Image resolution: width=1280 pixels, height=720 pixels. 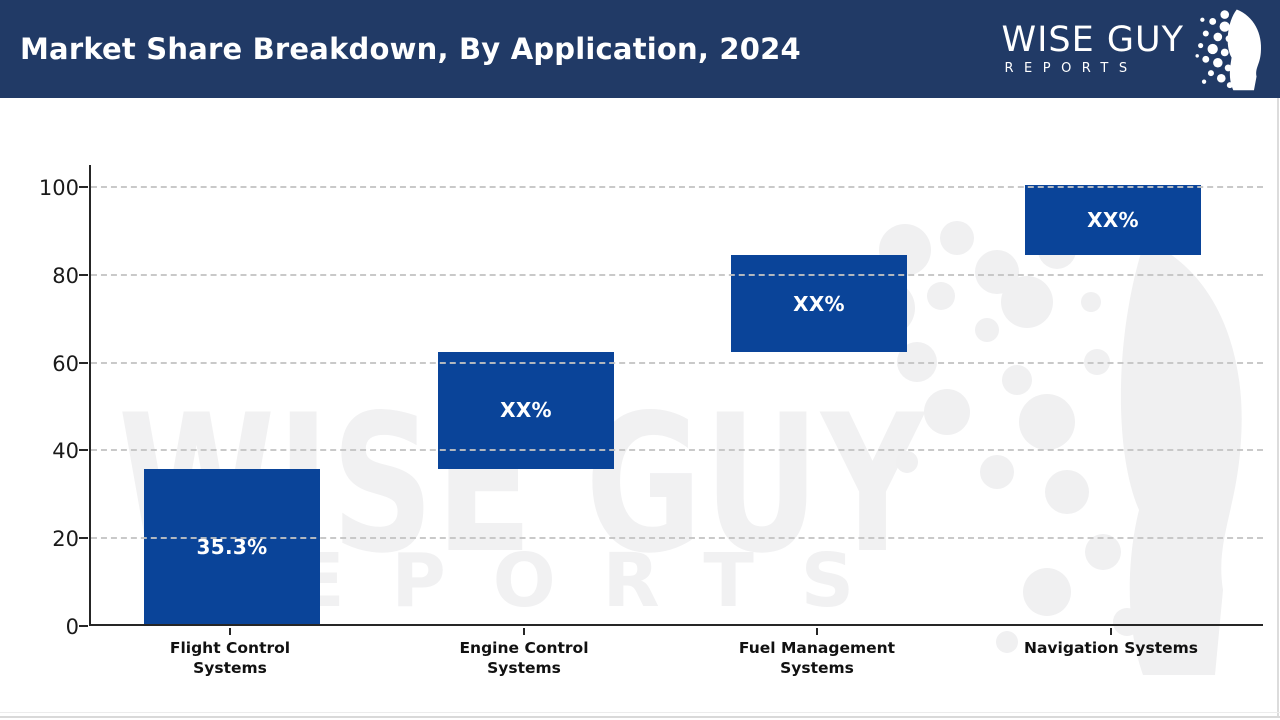 I want to click on wiseguy-logo: WISE GUY REPORTS, so click(x=1140, y=49).